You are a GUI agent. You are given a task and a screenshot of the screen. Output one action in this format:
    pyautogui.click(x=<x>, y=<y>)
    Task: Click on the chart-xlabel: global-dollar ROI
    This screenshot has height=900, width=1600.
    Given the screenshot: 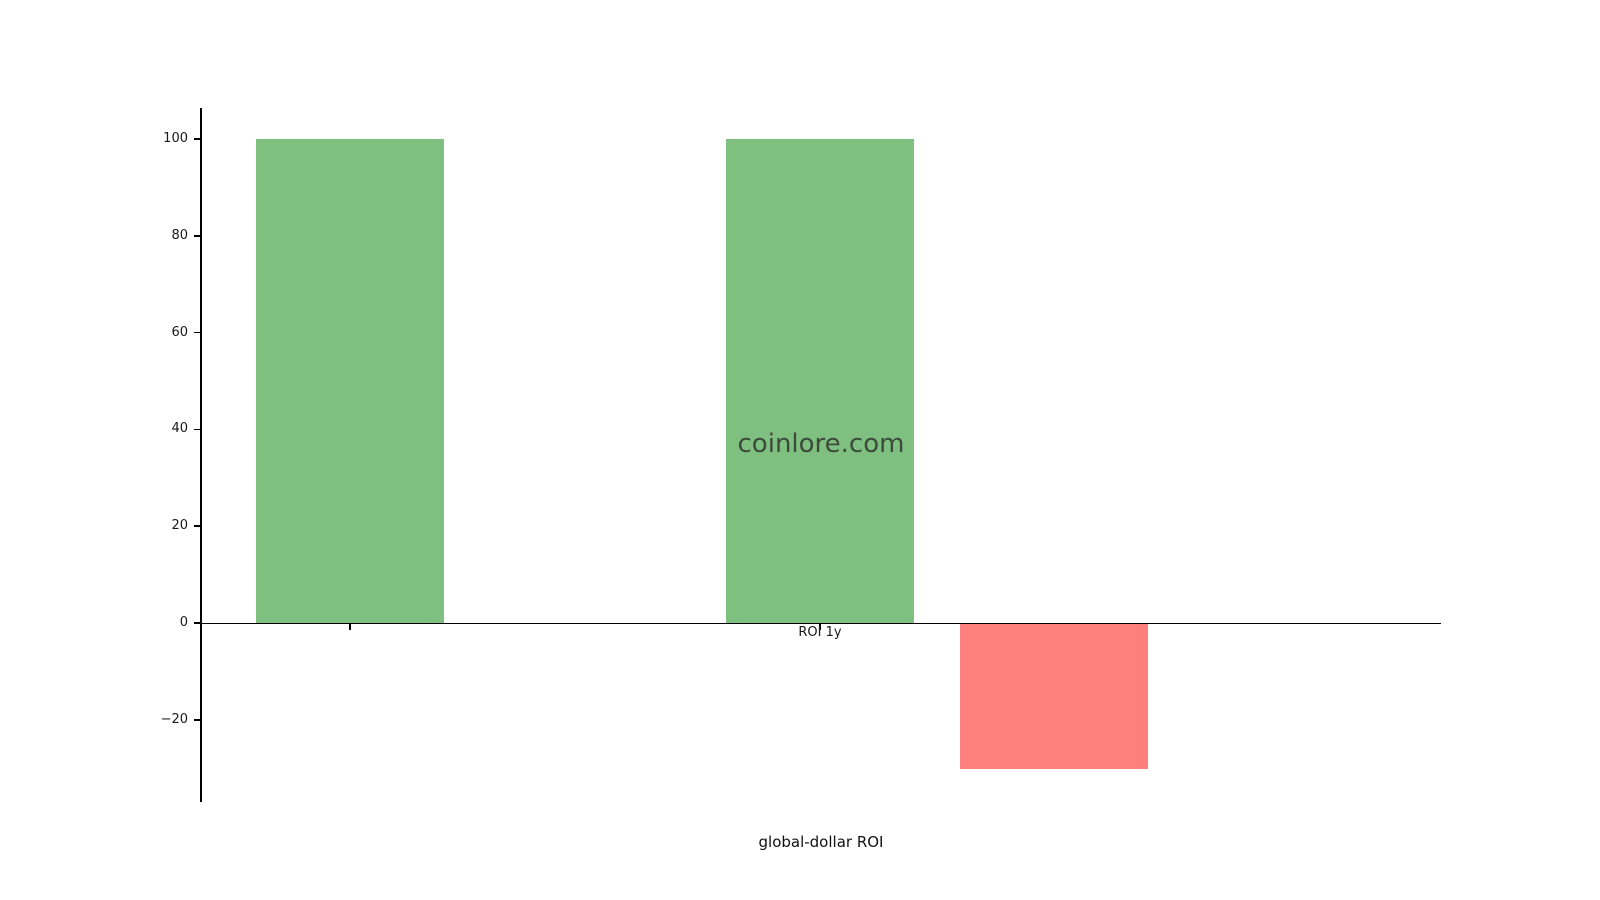 What is the action you would take?
    pyautogui.click(x=821, y=842)
    